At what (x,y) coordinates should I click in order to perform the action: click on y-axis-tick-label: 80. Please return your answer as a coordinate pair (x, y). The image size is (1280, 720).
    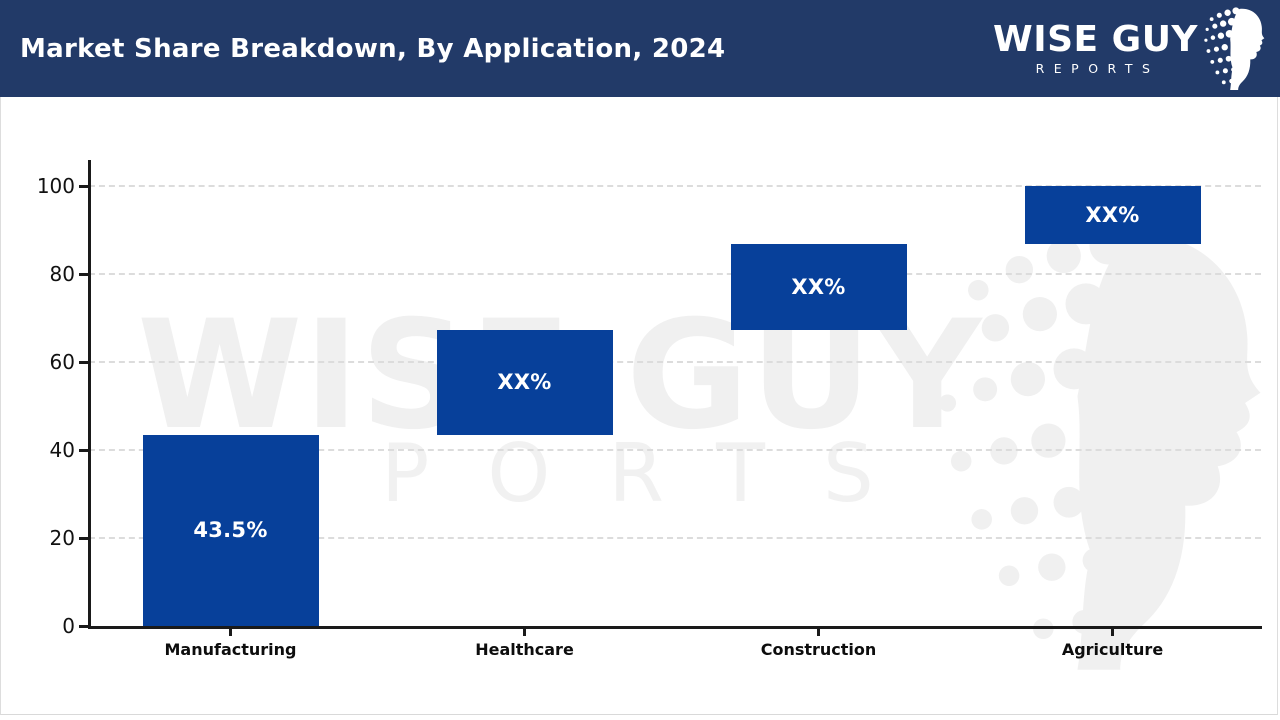
    Looking at the image, I should click on (62, 274).